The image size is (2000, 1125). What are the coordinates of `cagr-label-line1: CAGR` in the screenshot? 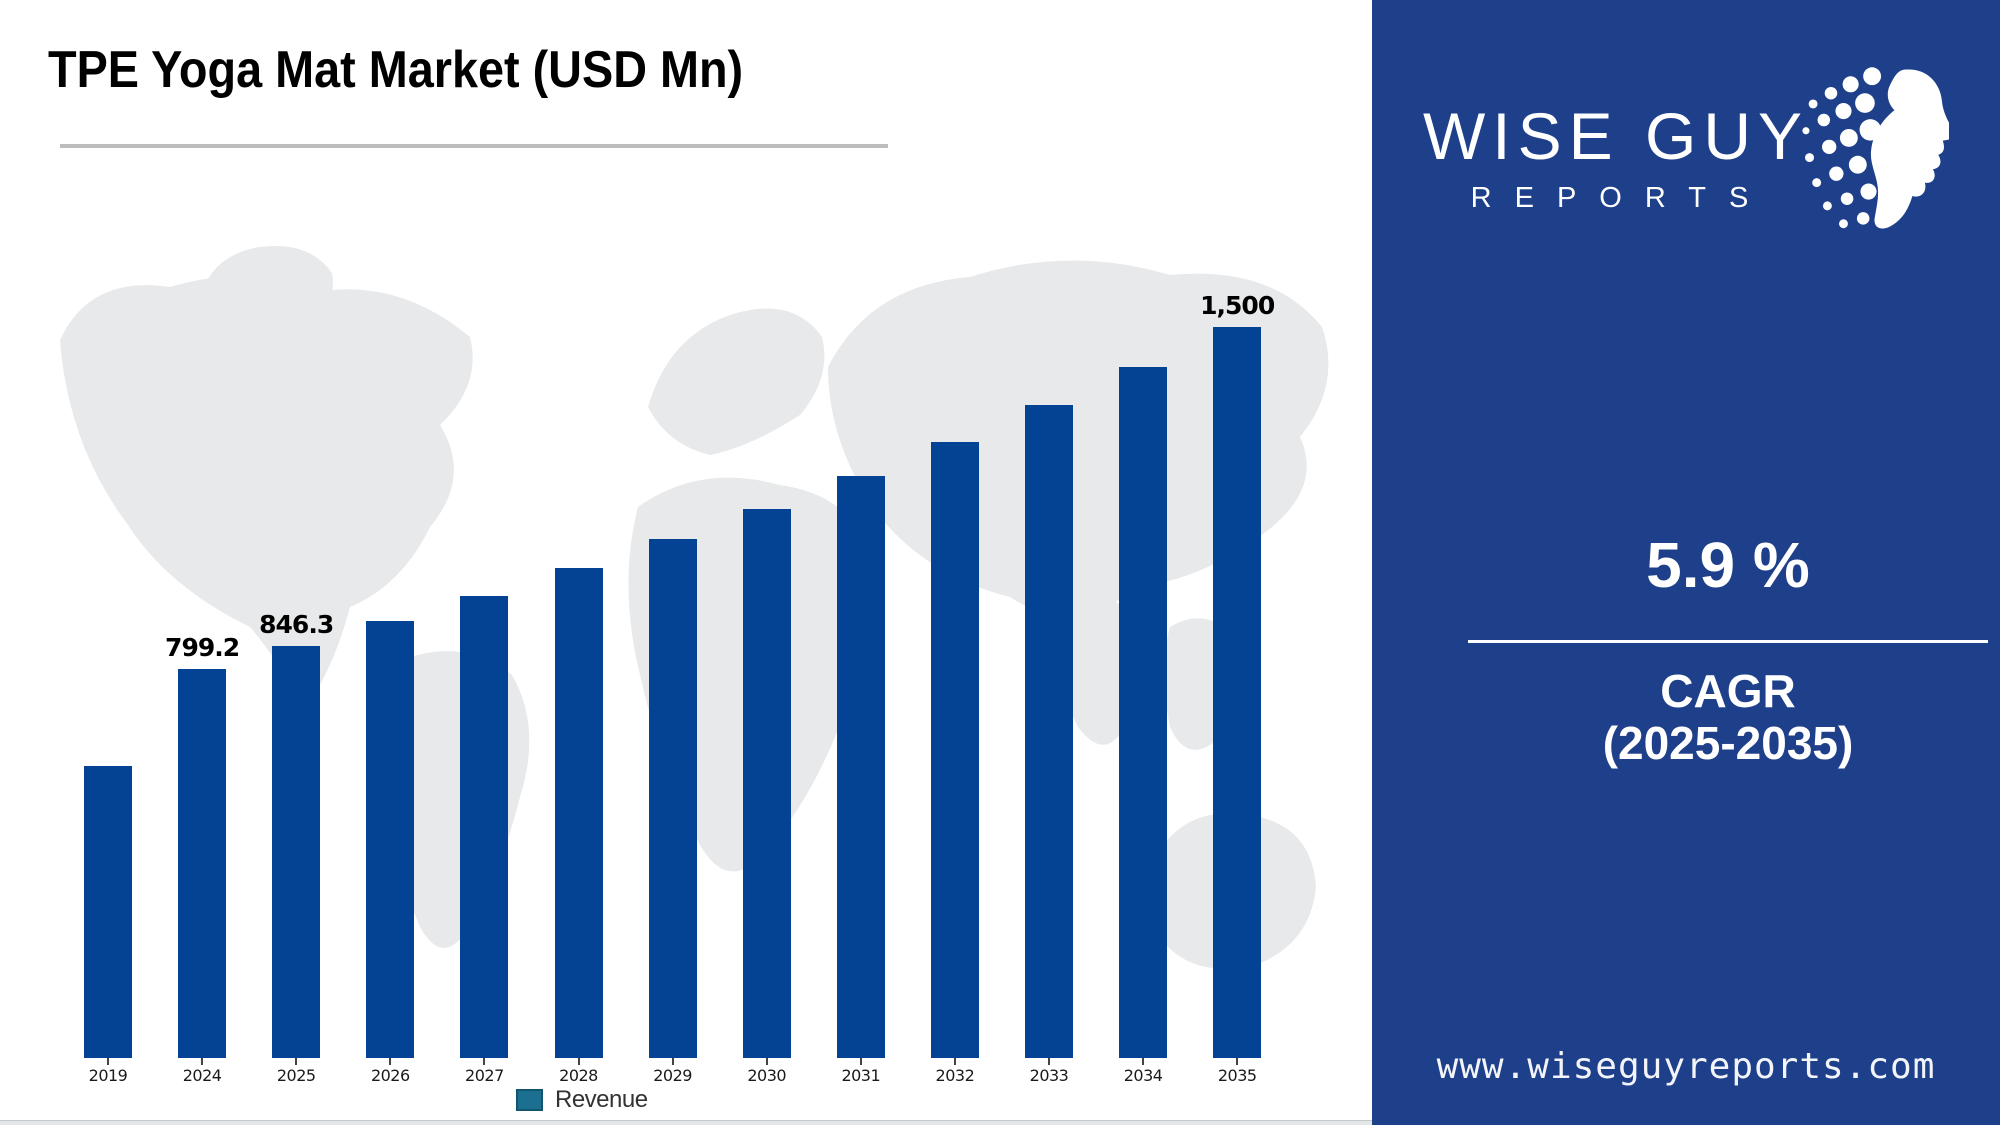 It's located at (1728, 691).